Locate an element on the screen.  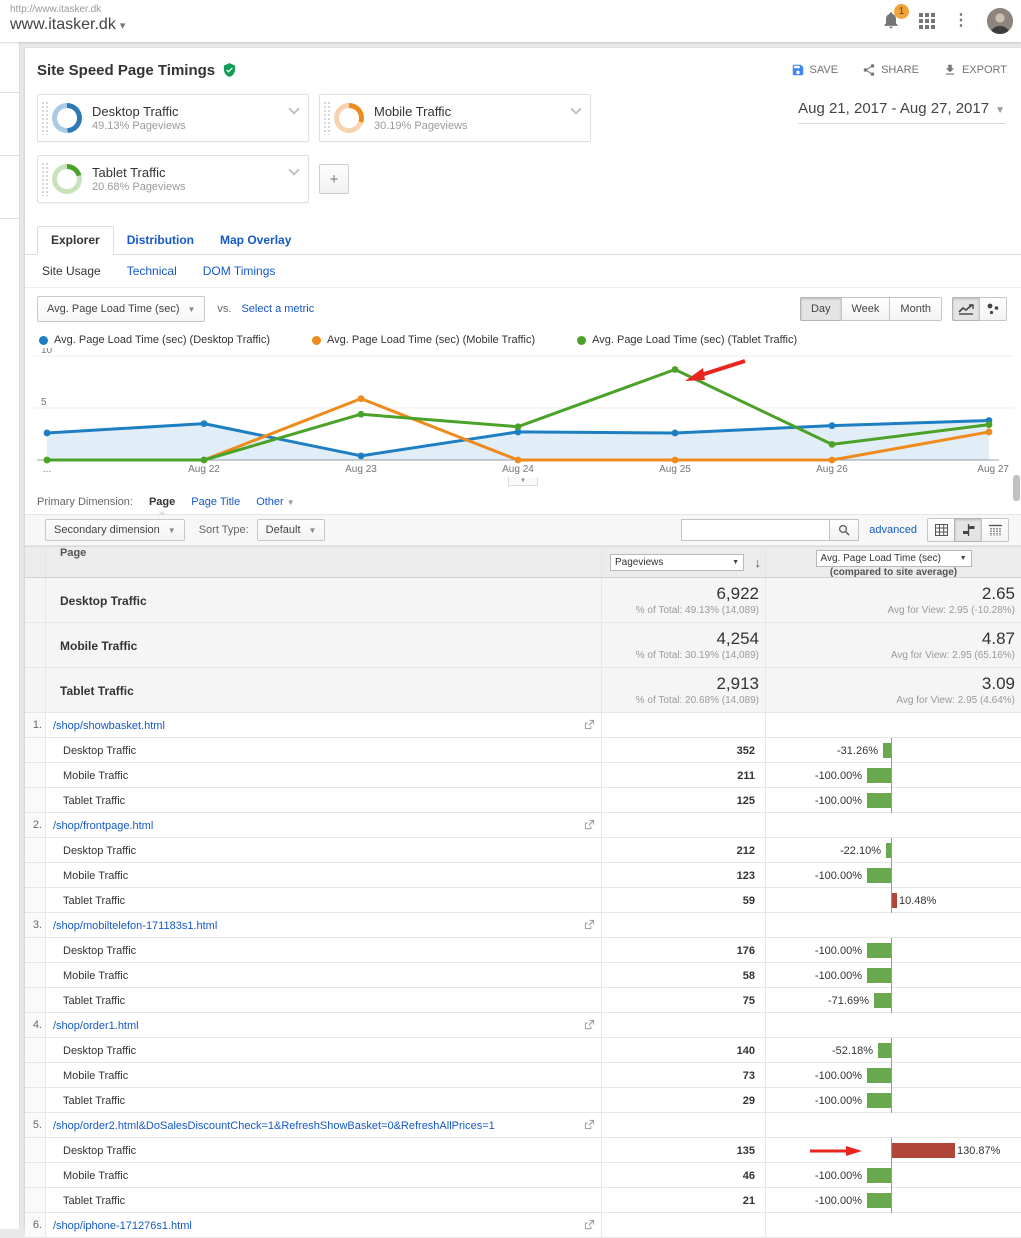
day-button: Day is located at coordinates (821, 309).